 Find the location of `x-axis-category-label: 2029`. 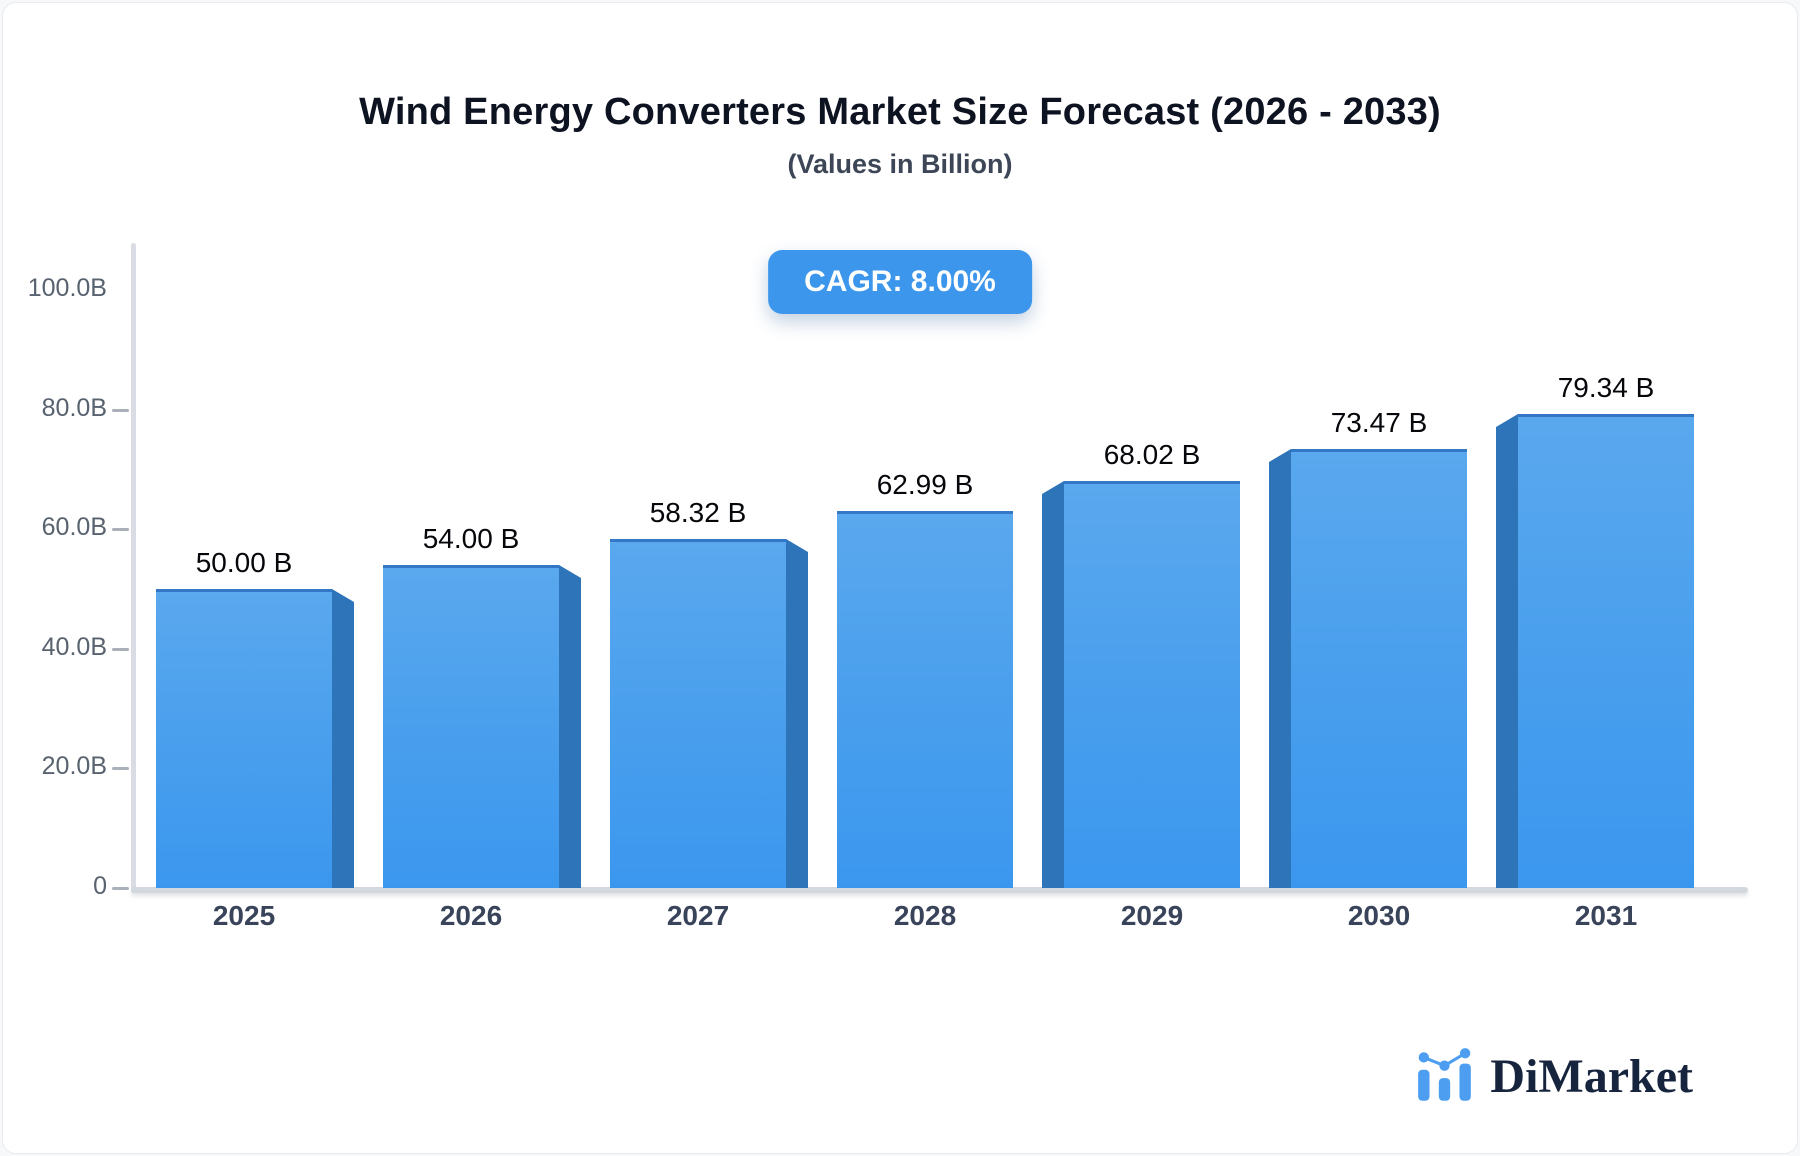

x-axis-category-label: 2029 is located at coordinates (1152, 915).